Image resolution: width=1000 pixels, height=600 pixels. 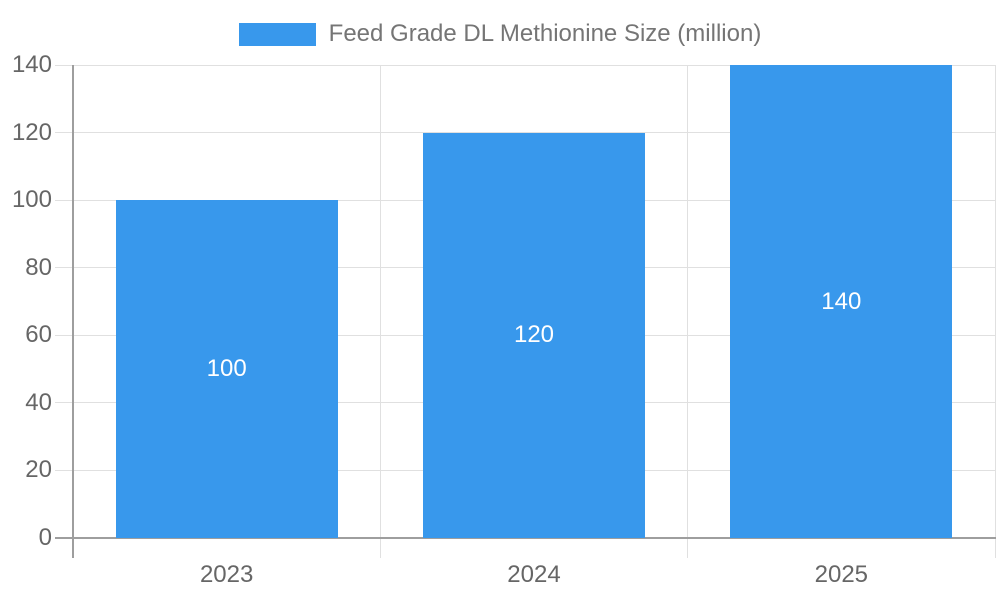 I want to click on legend: Feed Grade DL Methionine Size (million), so click(x=500, y=34).